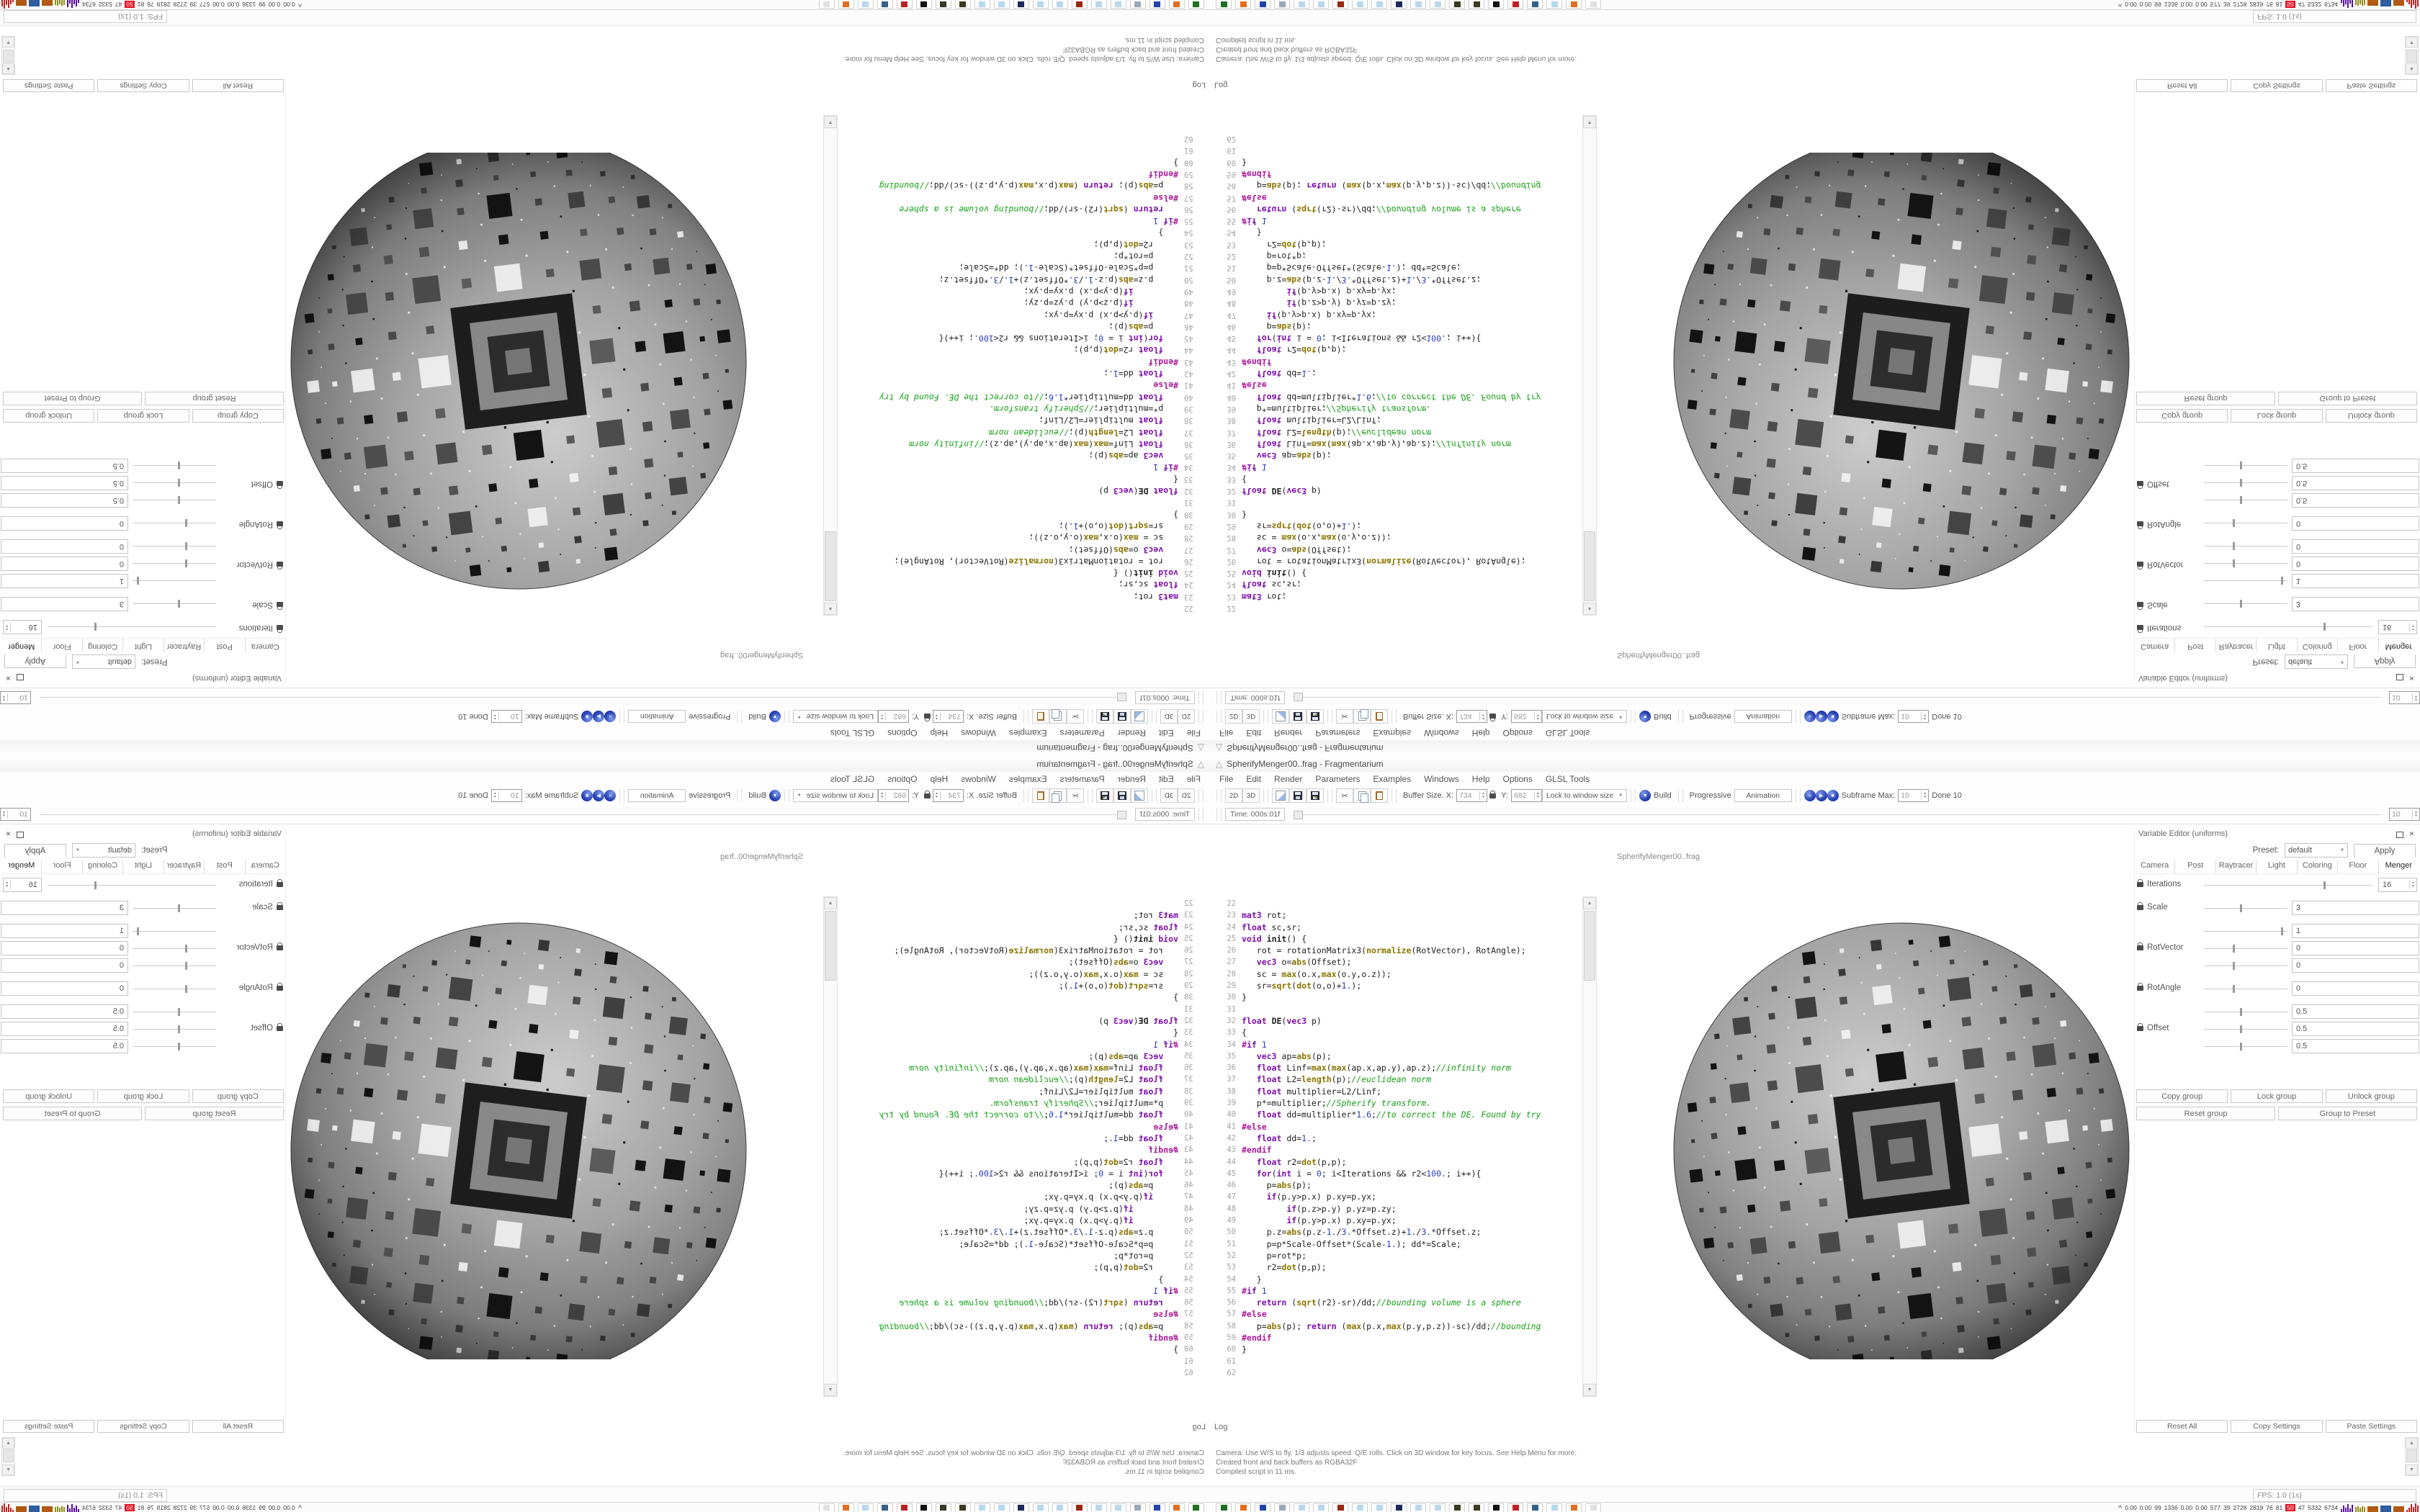  What do you see at coordinates (1288, 733) in the screenshot?
I see `menu-render: Render` at bounding box center [1288, 733].